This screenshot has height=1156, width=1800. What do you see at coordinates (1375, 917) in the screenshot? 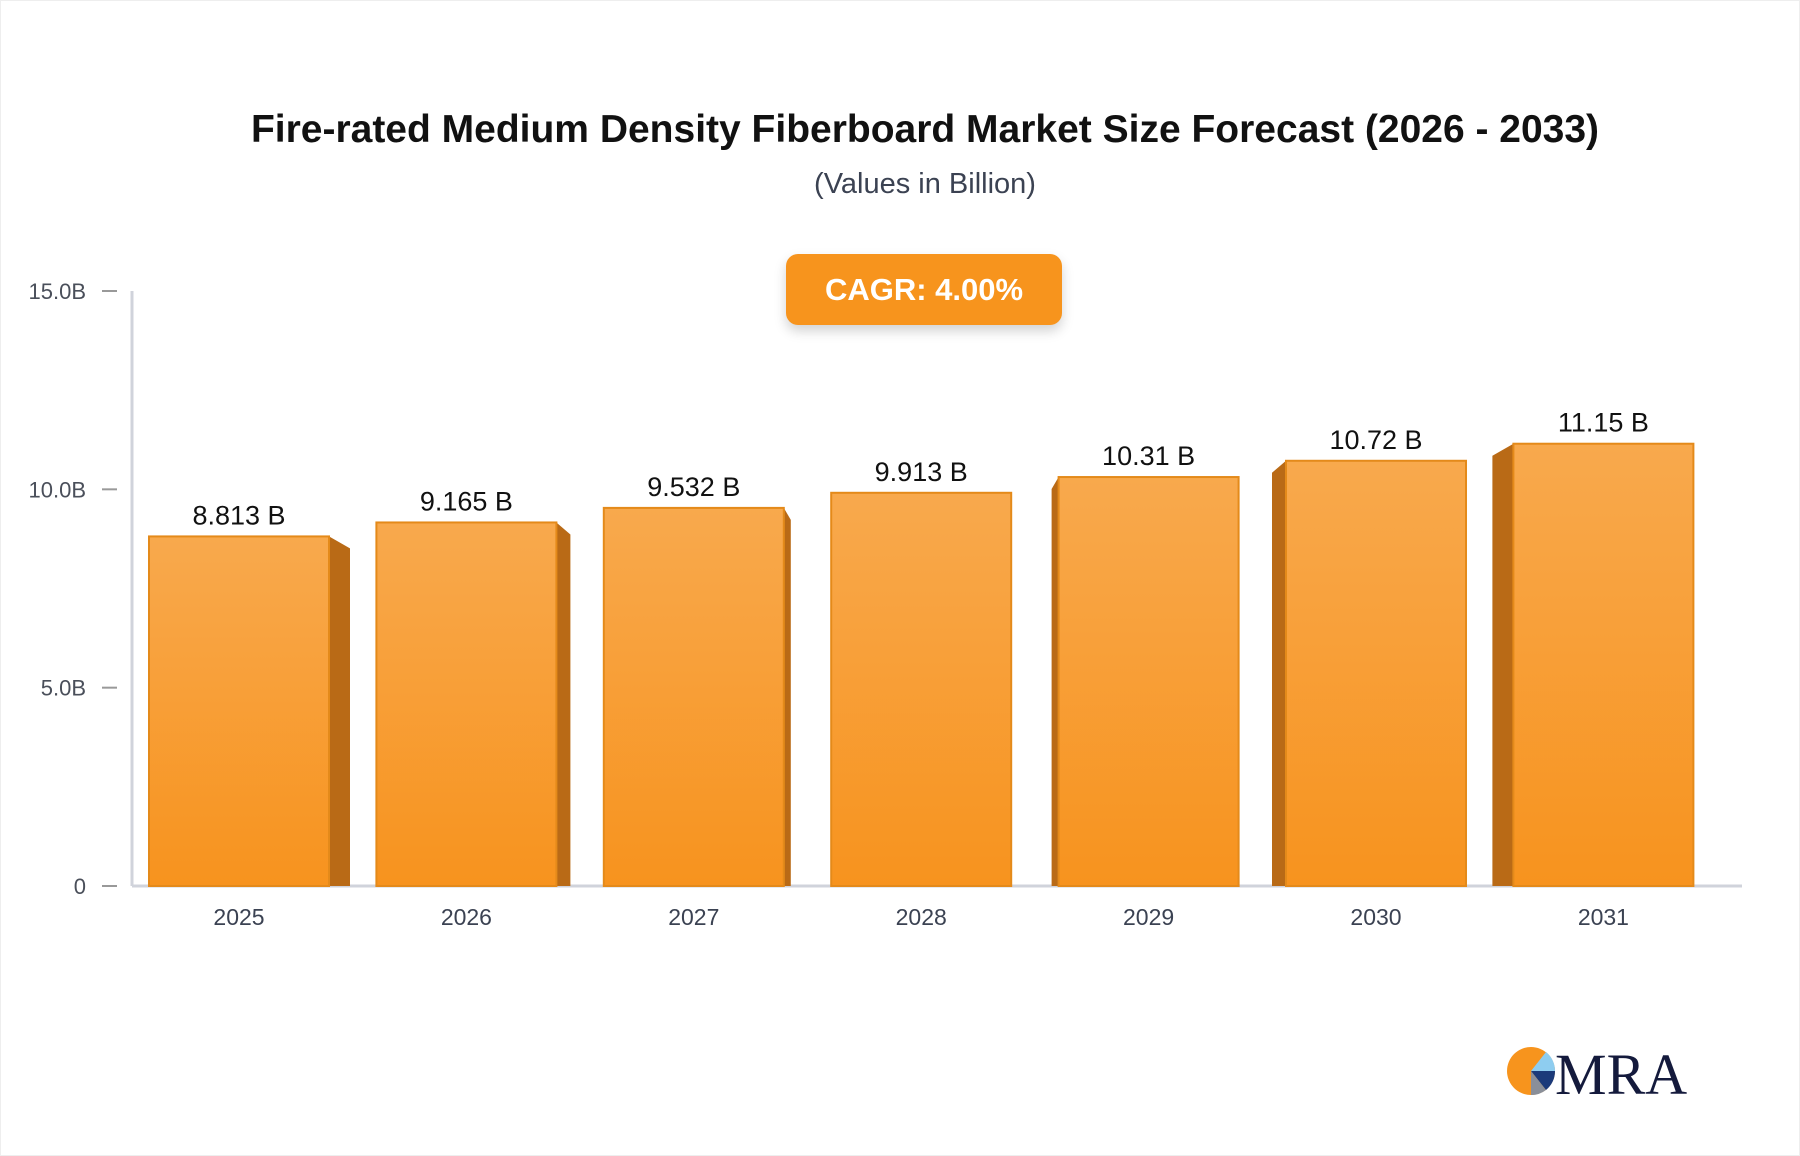
I see `x-tick-label: 2030` at bounding box center [1375, 917].